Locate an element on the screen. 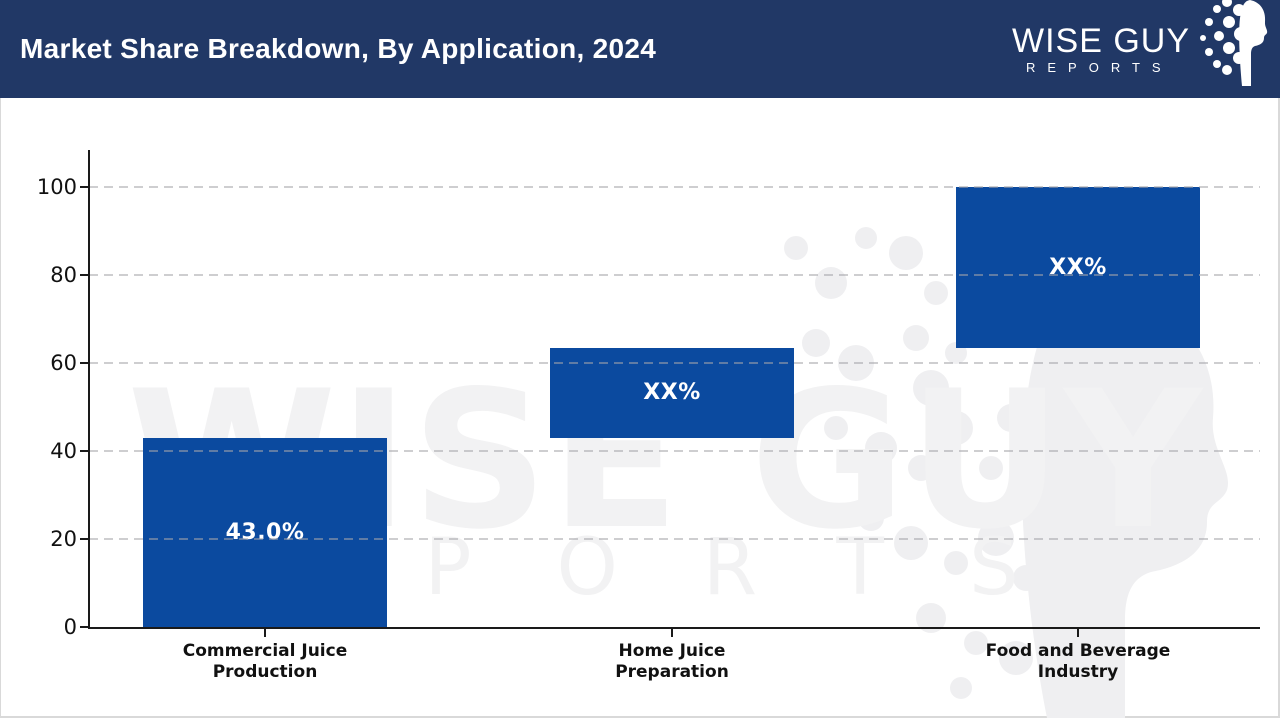 Image resolution: width=1280 pixels, height=720 pixels. xlabel-line: Commercial Juice is located at coordinates (265, 651).